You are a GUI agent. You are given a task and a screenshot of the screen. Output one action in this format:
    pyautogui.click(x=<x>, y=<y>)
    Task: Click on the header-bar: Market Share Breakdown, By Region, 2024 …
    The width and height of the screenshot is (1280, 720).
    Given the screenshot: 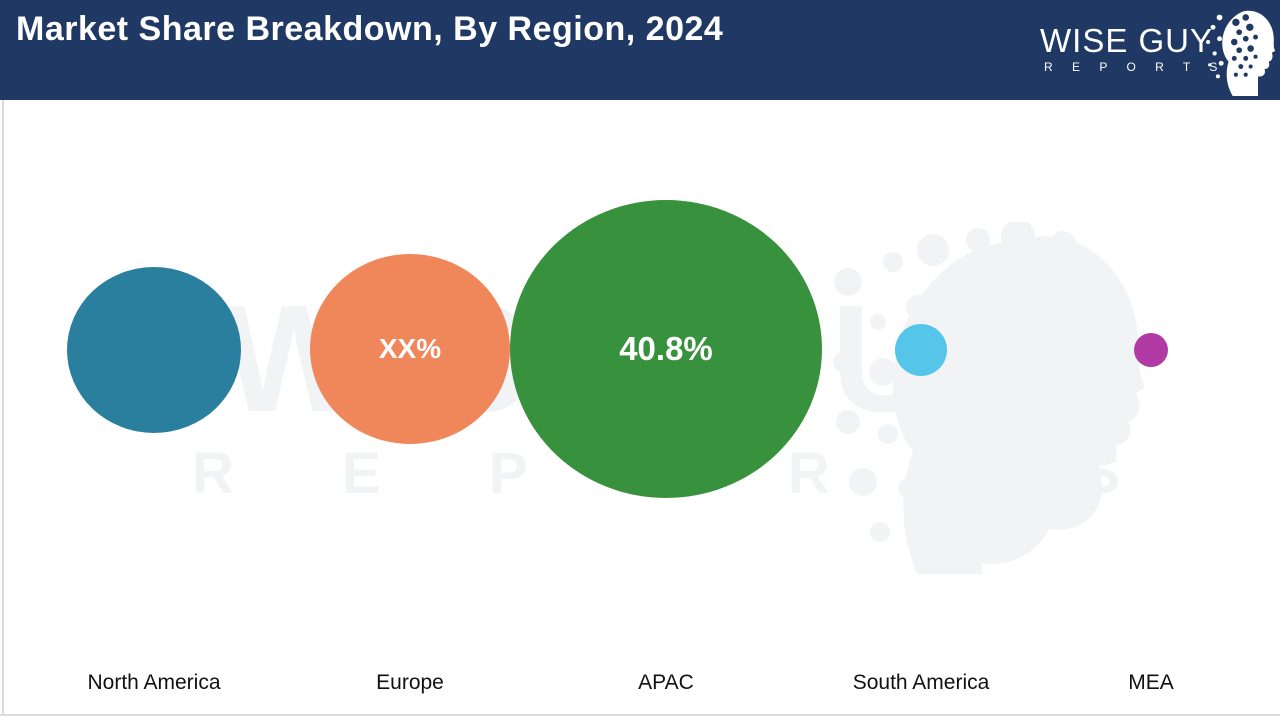 What is the action you would take?
    pyautogui.click(x=640, y=50)
    